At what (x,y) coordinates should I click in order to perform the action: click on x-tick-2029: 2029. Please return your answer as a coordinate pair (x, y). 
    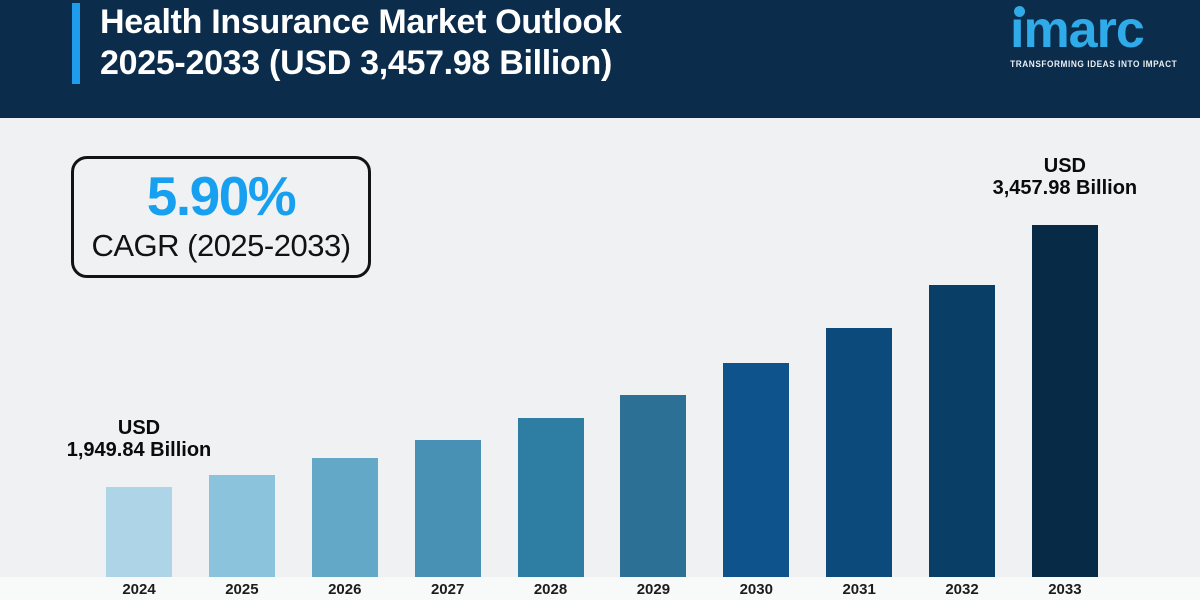
    Looking at the image, I should click on (653, 589).